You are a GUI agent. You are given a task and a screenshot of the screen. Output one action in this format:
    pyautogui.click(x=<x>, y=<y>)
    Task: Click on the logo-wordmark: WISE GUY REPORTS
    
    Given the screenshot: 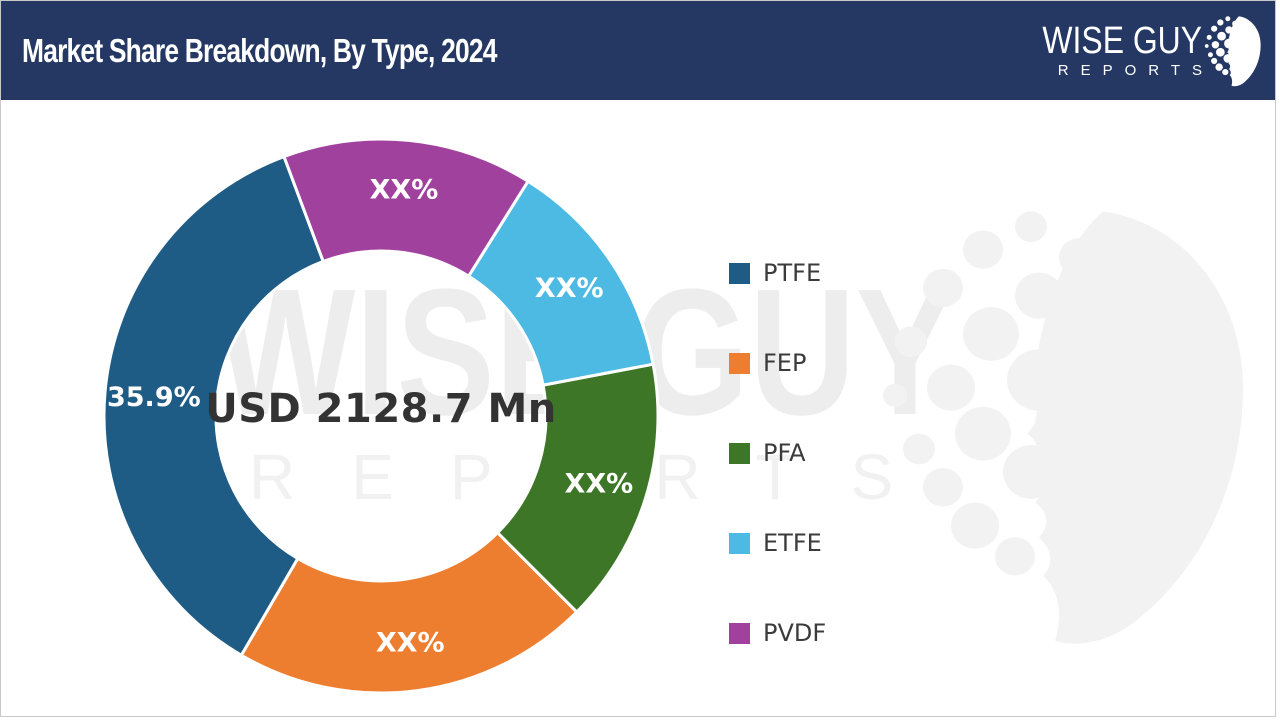 What is the action you would take?
    pyautogui.click(x=1107, y=49)
    